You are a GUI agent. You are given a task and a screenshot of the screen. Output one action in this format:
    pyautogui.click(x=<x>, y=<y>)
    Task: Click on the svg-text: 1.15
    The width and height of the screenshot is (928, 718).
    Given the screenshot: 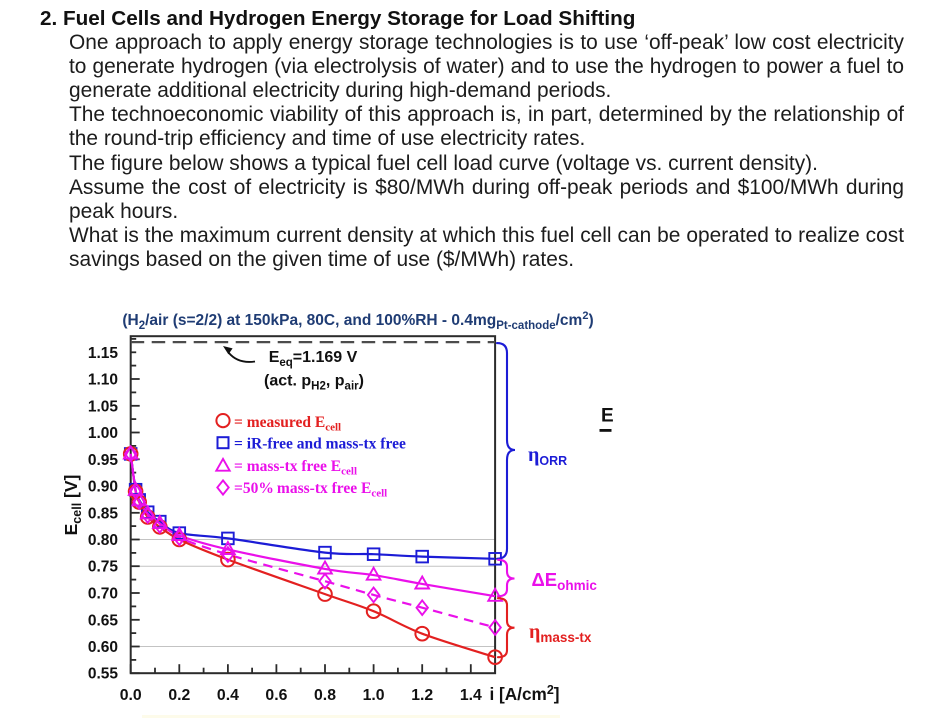 What is the action you would take?
    pyautogui.click(x=103, y=353)
    